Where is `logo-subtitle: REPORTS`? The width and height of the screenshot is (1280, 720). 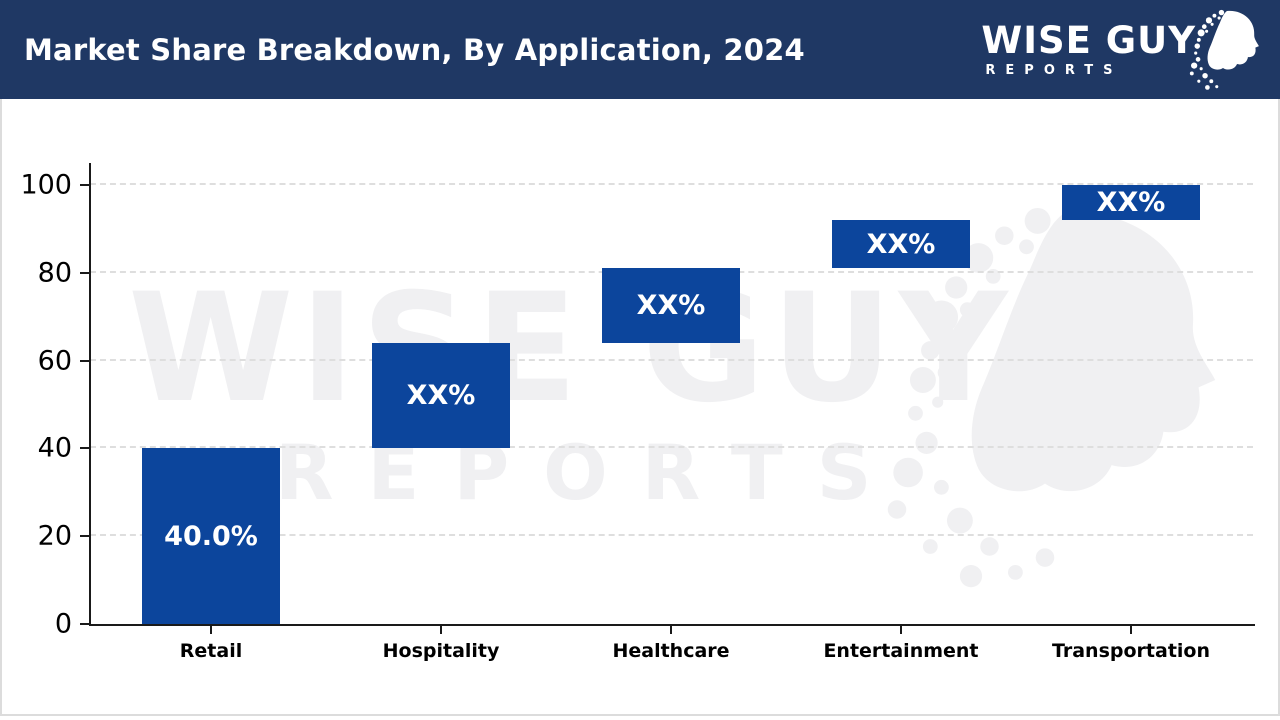 logo-subtitle: REPORTS is located at coordinates (1054, 70).